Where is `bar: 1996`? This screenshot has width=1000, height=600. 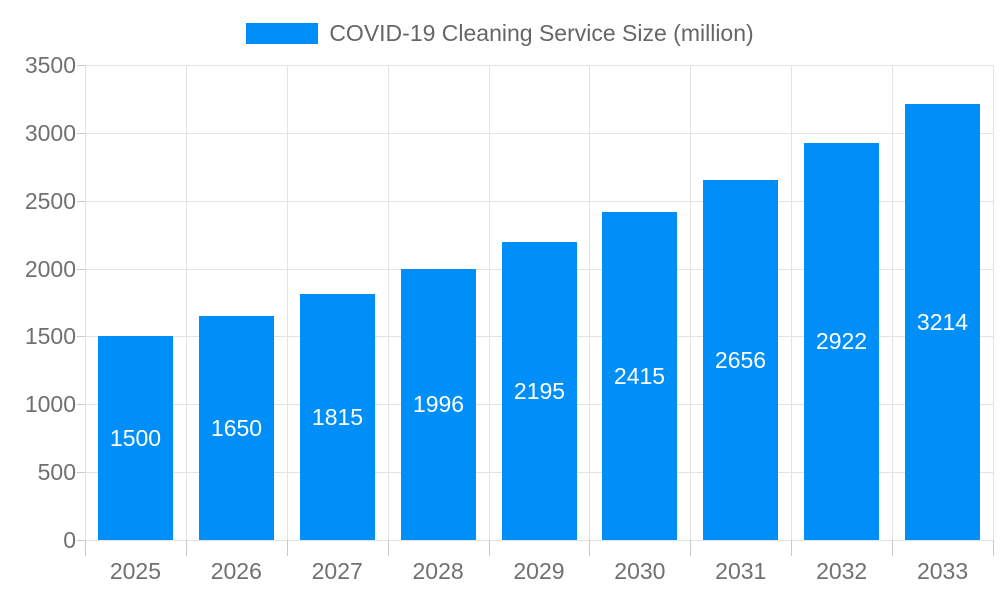 bar: 1996 is located at coordinates (438, 404).